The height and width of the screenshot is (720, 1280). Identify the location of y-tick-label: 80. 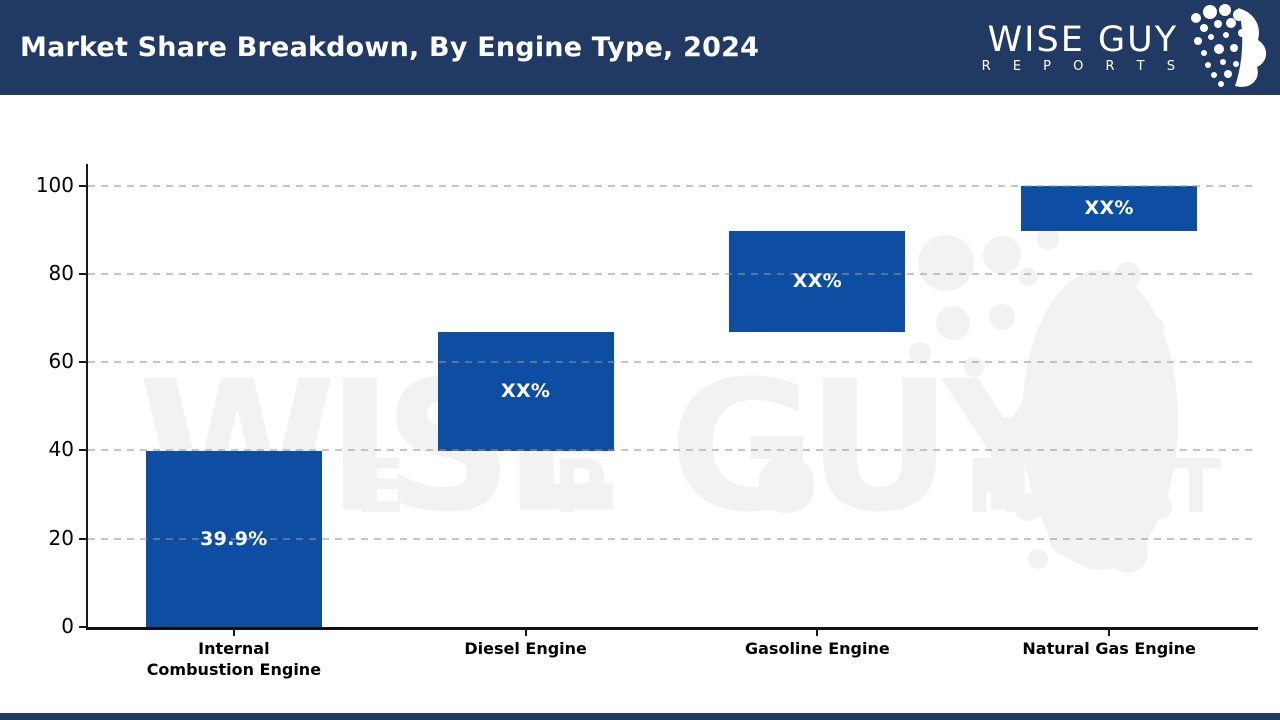
(61, 272).